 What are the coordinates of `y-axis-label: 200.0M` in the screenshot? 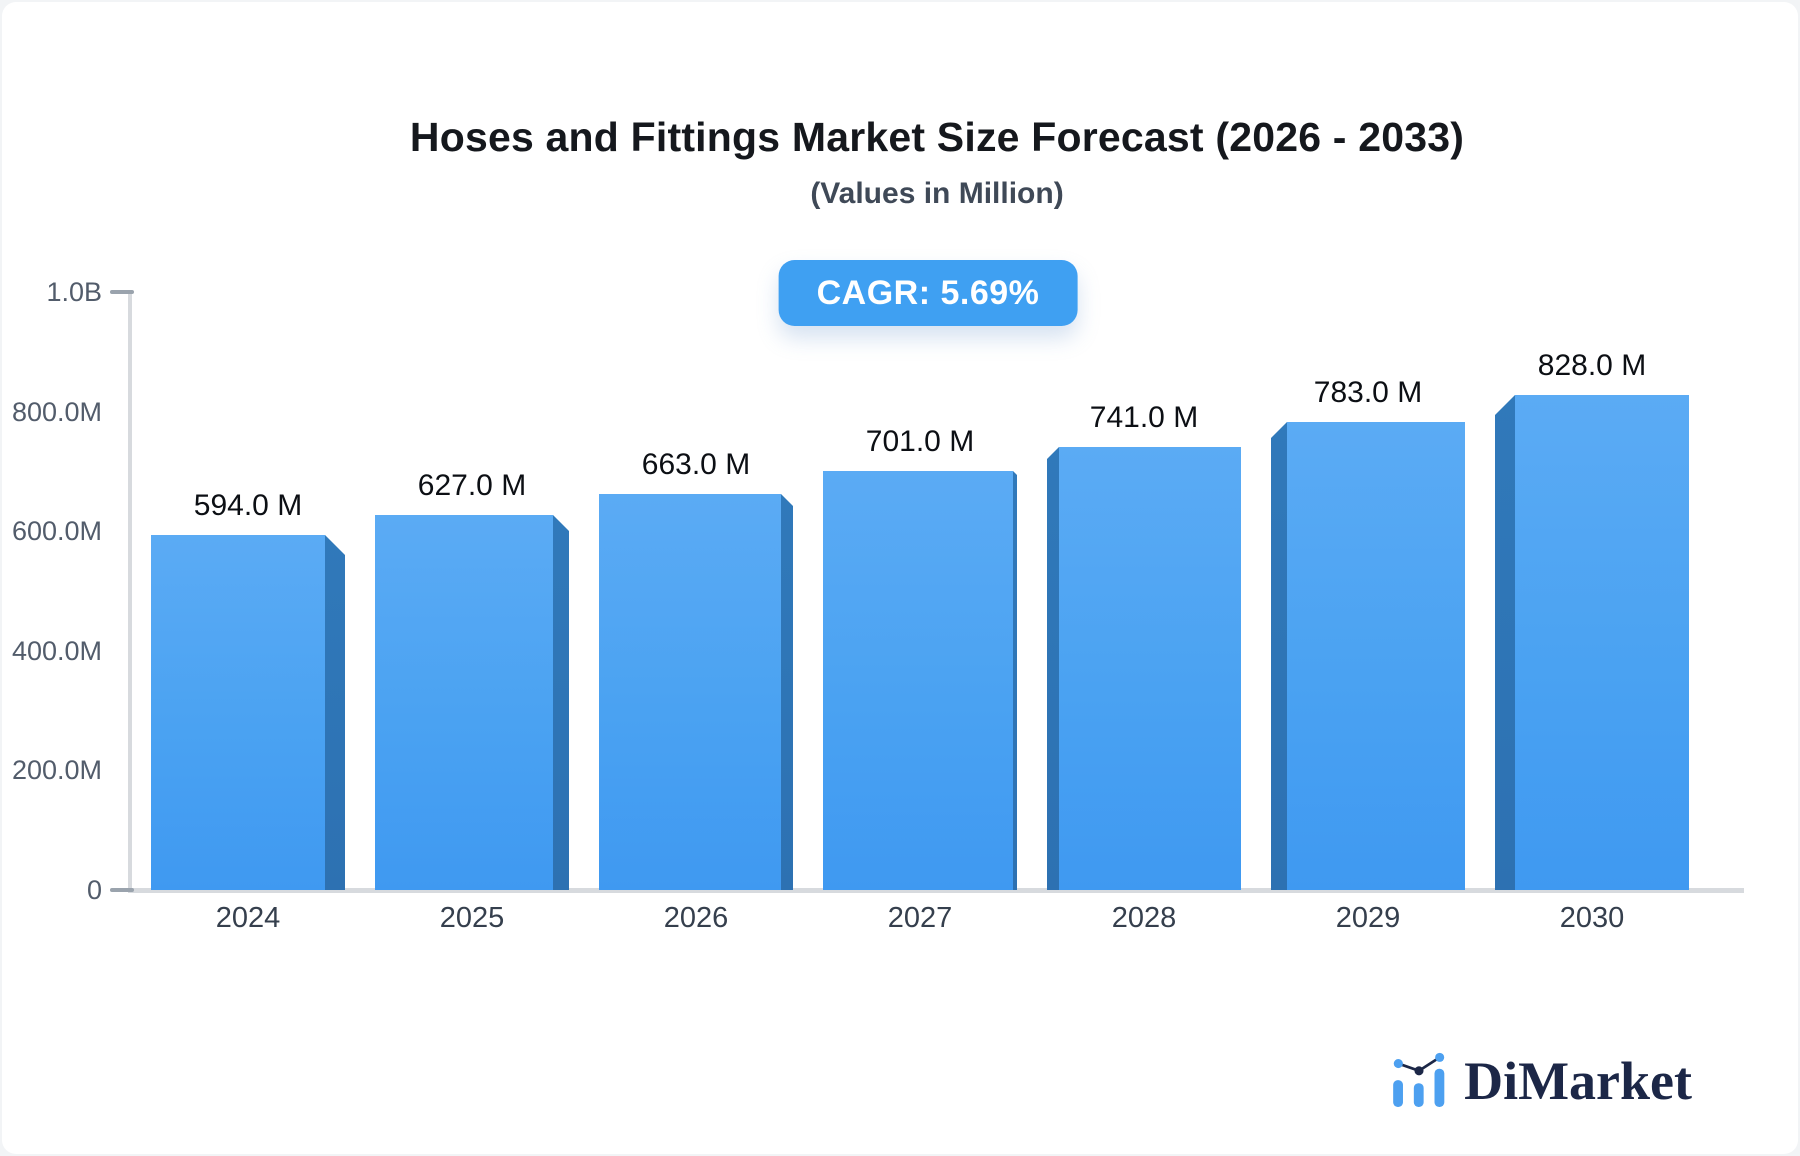 It's located at (56, 770).